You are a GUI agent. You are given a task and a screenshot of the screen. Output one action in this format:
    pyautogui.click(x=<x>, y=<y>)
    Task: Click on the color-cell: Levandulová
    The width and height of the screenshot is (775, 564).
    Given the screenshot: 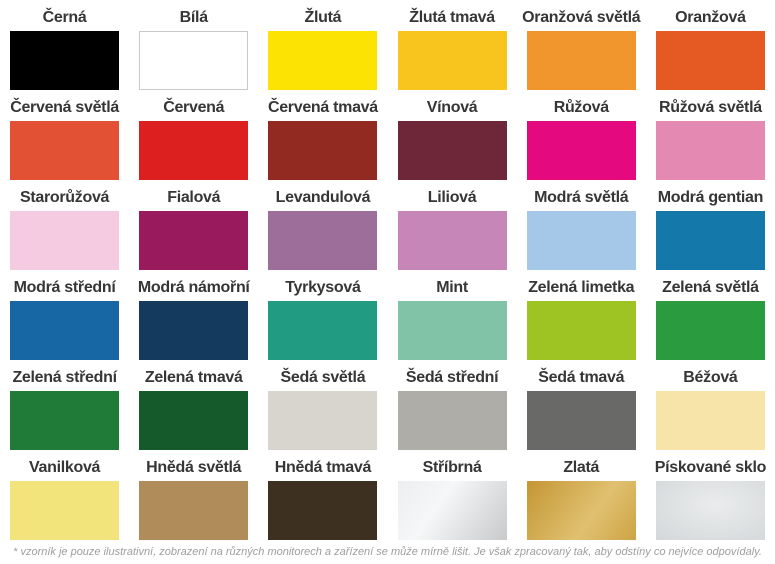 What is the action you would take?
    pyautogui.click(x=322, y=225)
    